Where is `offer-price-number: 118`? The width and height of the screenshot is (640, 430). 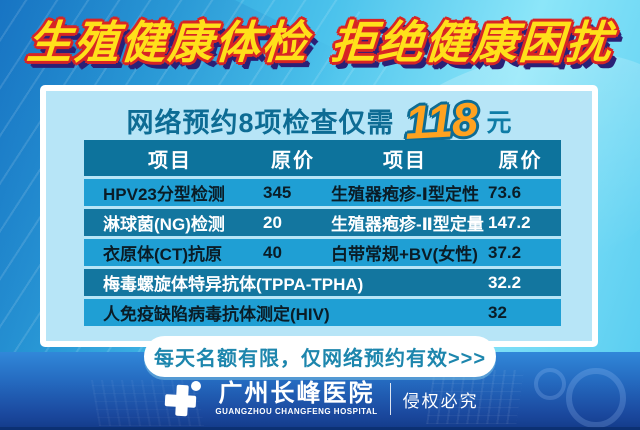
offer-price-number: 118 is located at coordinates (440, 120).